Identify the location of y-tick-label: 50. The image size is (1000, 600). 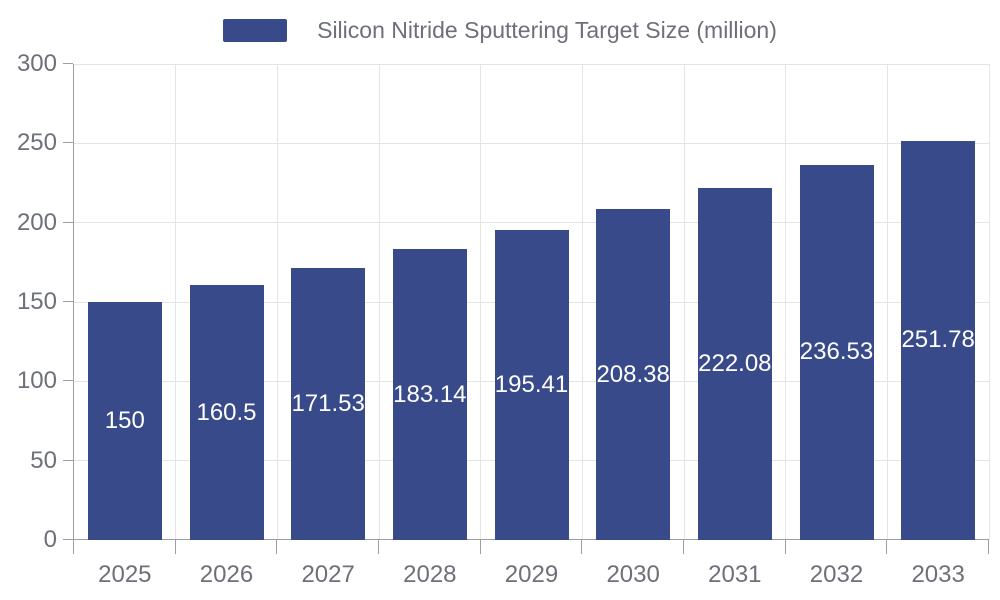
(43, 460).